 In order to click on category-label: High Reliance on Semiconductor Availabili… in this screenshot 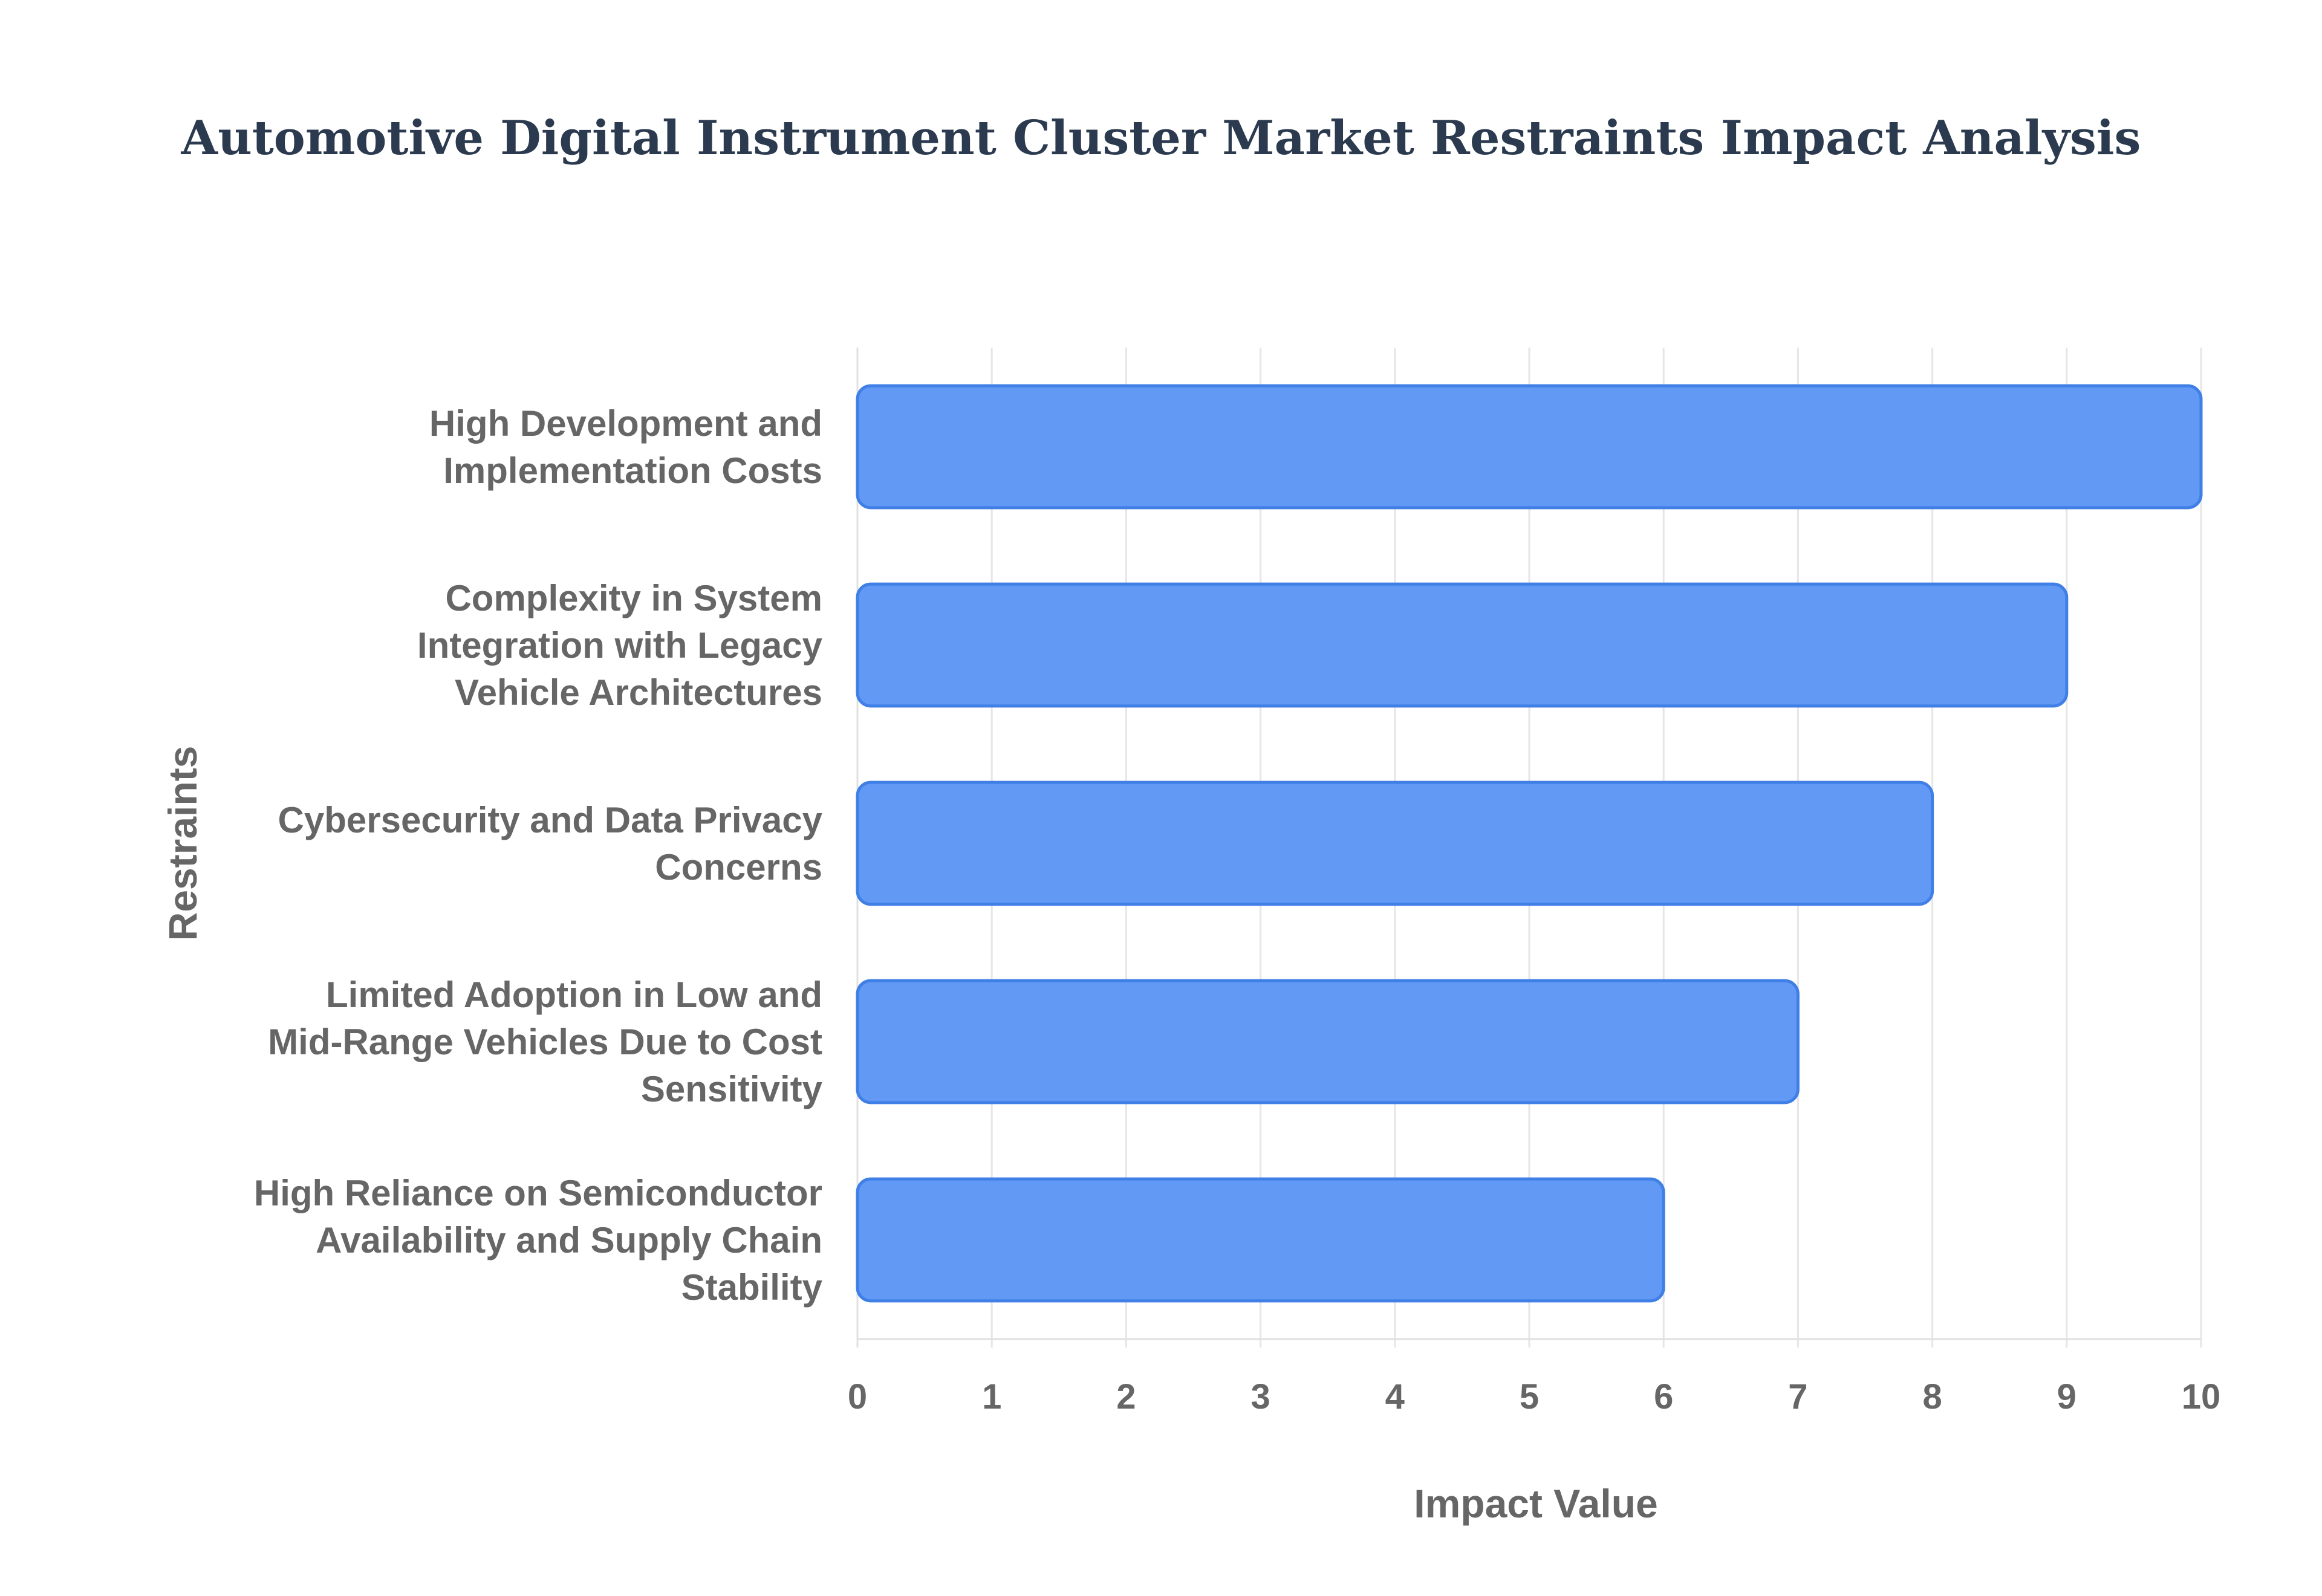, I will do `click(538, 1240)`.